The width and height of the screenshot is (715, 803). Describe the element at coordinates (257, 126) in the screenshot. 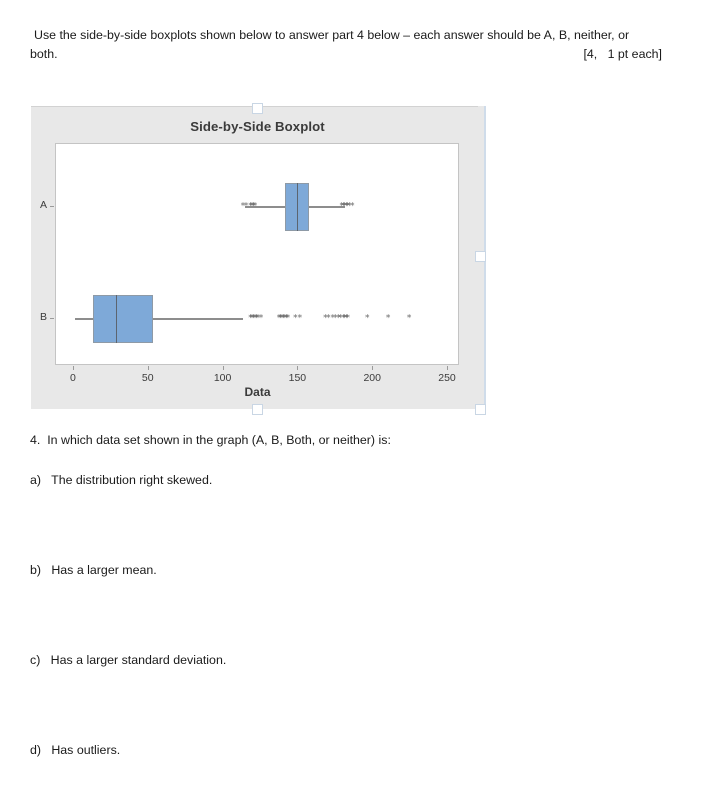

I see `chart-title: Side-by-Side Boxplot` at that location.